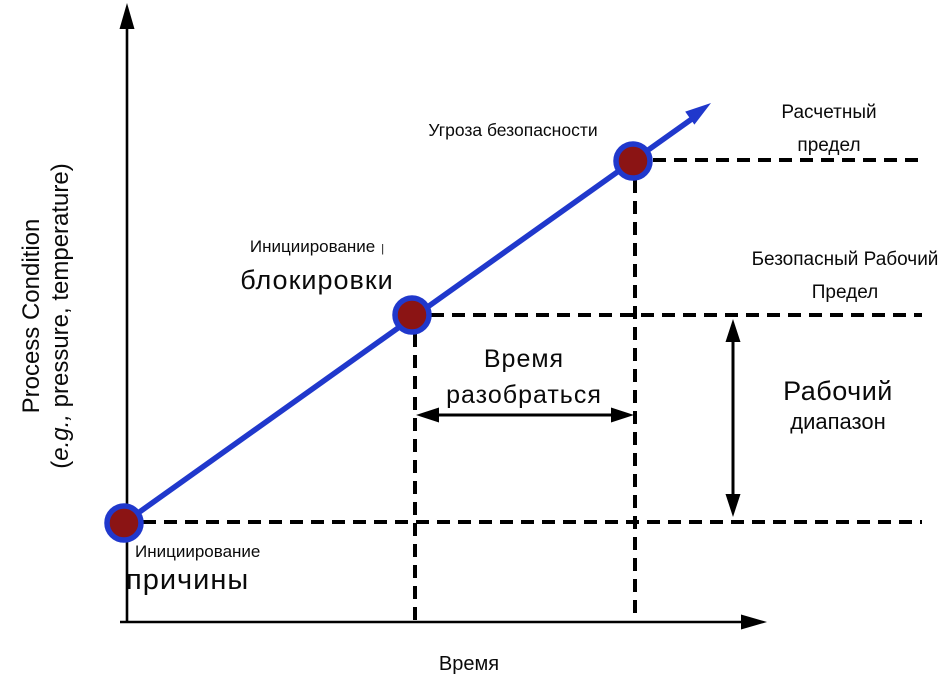 This screenshot has width=951, height=689. Describe the element at coordinates (60, 437) in the screenshot. I see `eg-italic: e.g.,` at that location.